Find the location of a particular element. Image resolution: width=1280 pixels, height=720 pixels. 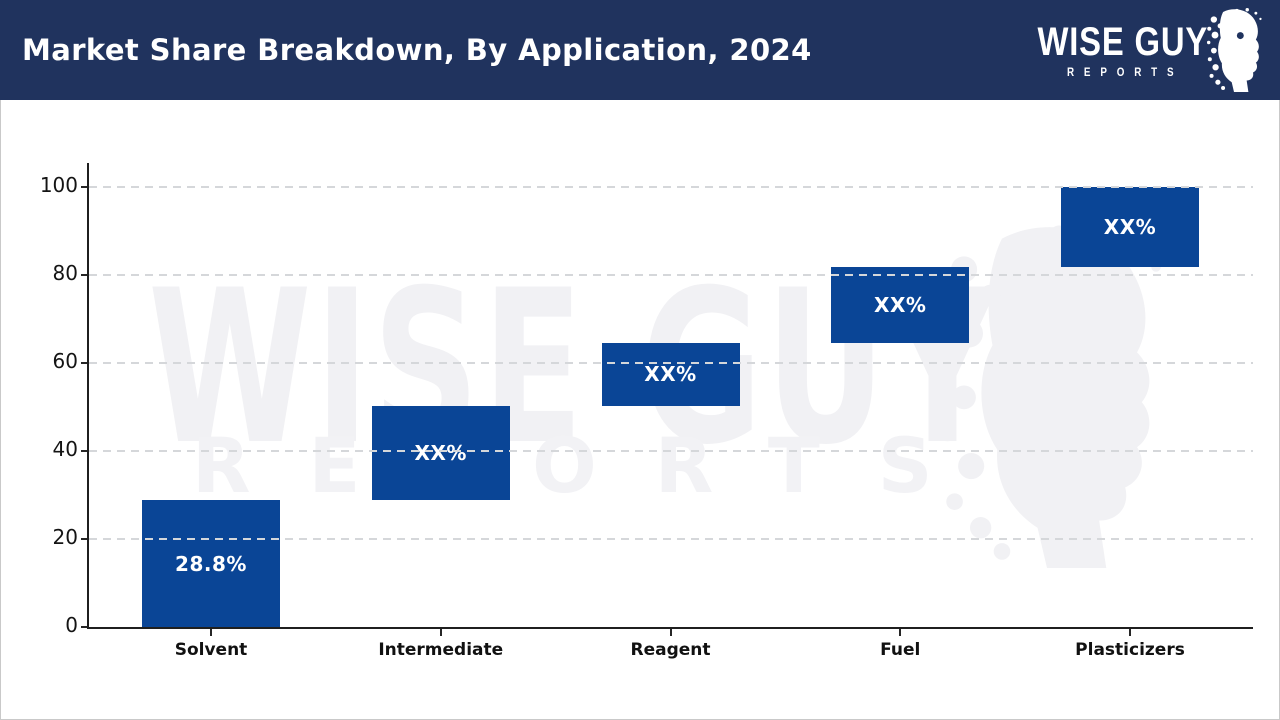

bar-intermediate: XX% is located at coordinates (440, 453).